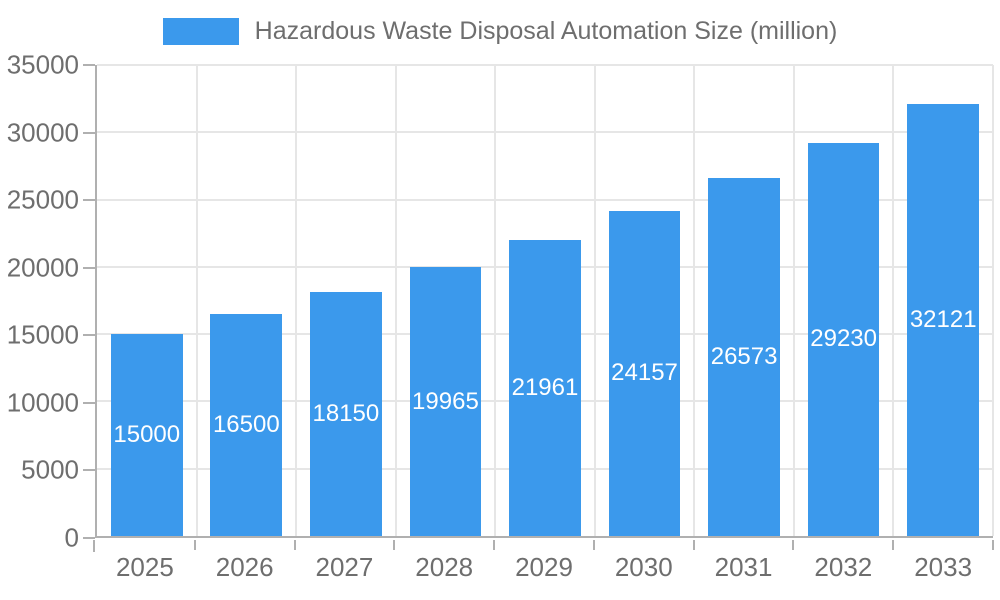 The image size is (1000, 600). I want to click on bar-2033: 32121, so click(943, 319).